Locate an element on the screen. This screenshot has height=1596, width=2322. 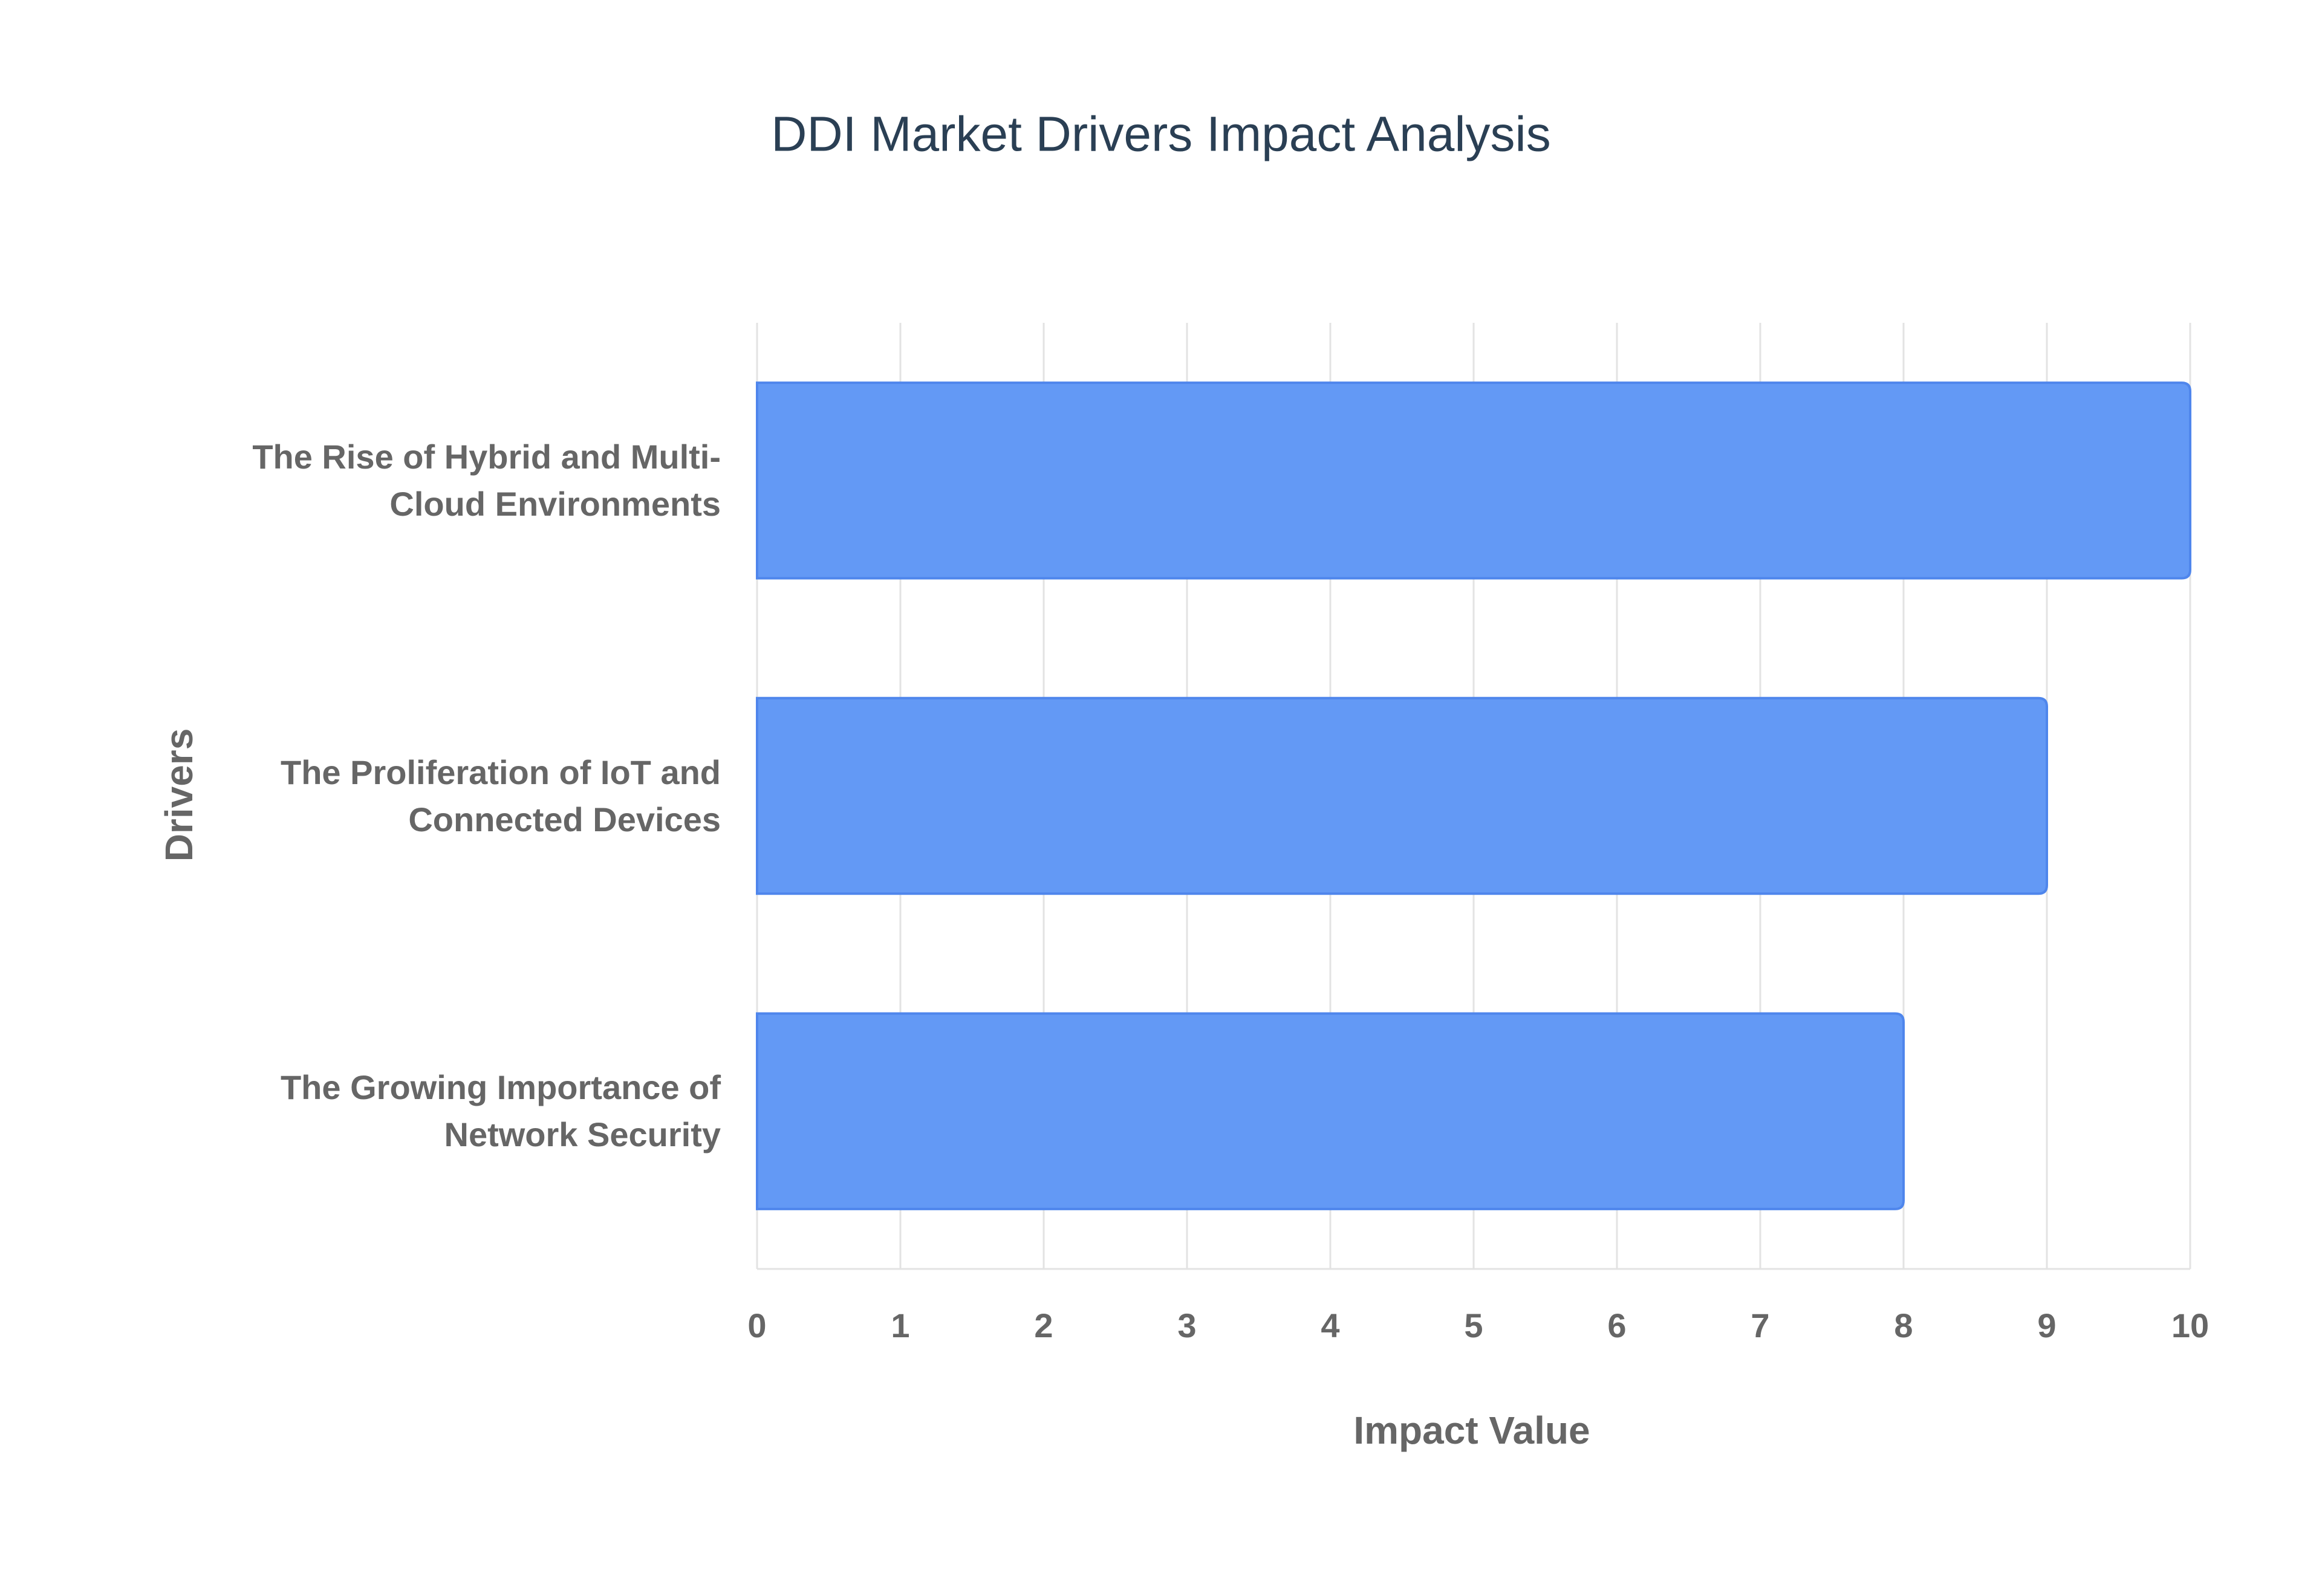
x-tick-label: 6 is located at coordinates (1616, 1325).